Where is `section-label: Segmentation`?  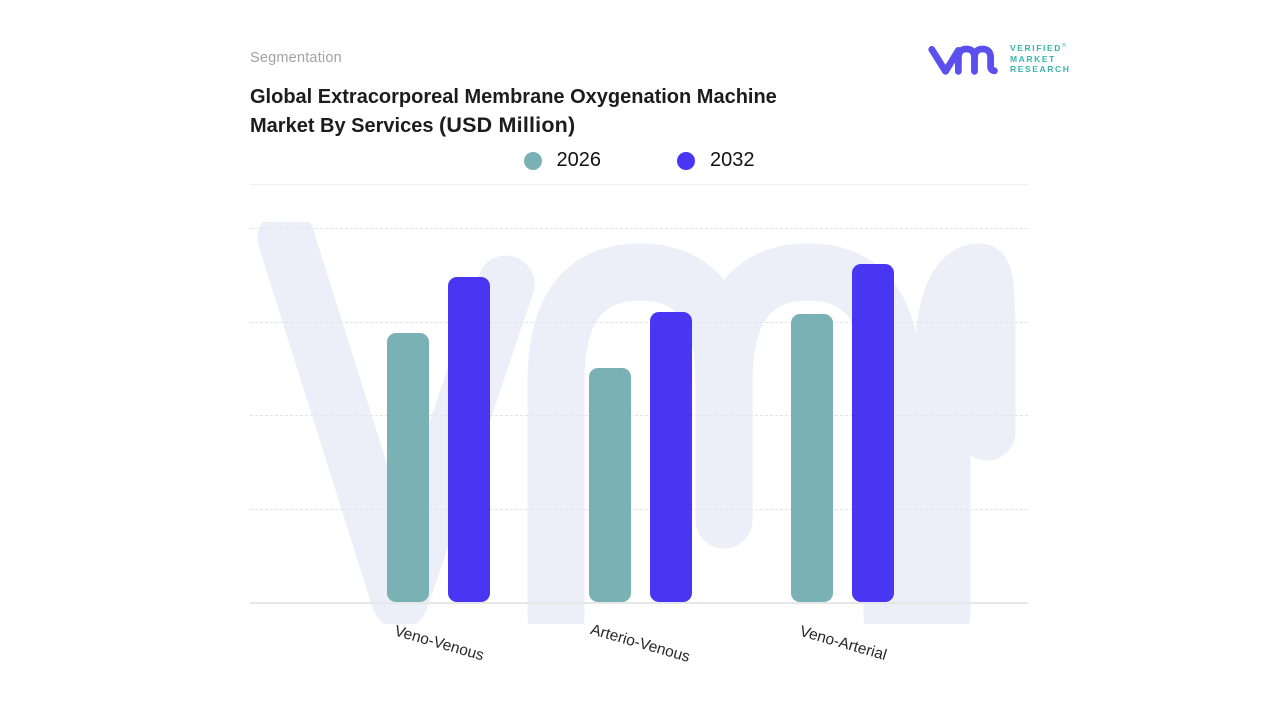 section-label: Segmentation is located at coordinates (296, 58).